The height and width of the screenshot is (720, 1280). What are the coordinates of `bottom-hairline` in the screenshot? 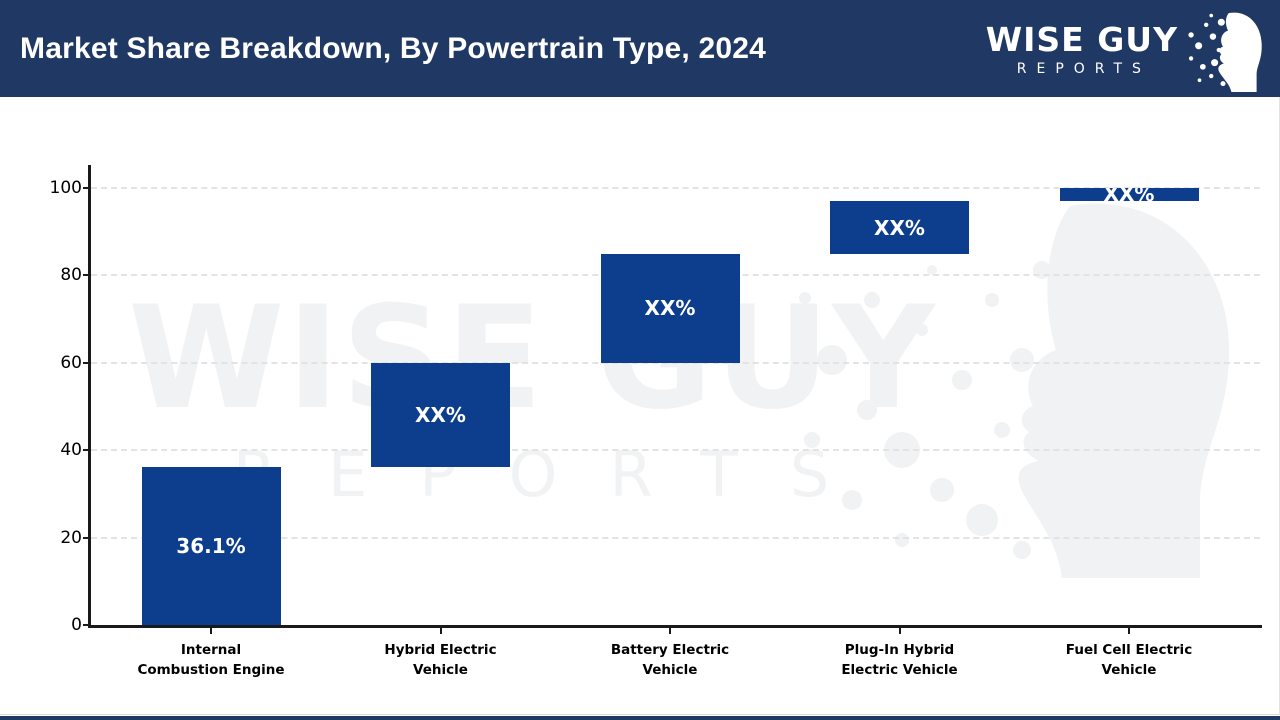 It's located at (640, 714).